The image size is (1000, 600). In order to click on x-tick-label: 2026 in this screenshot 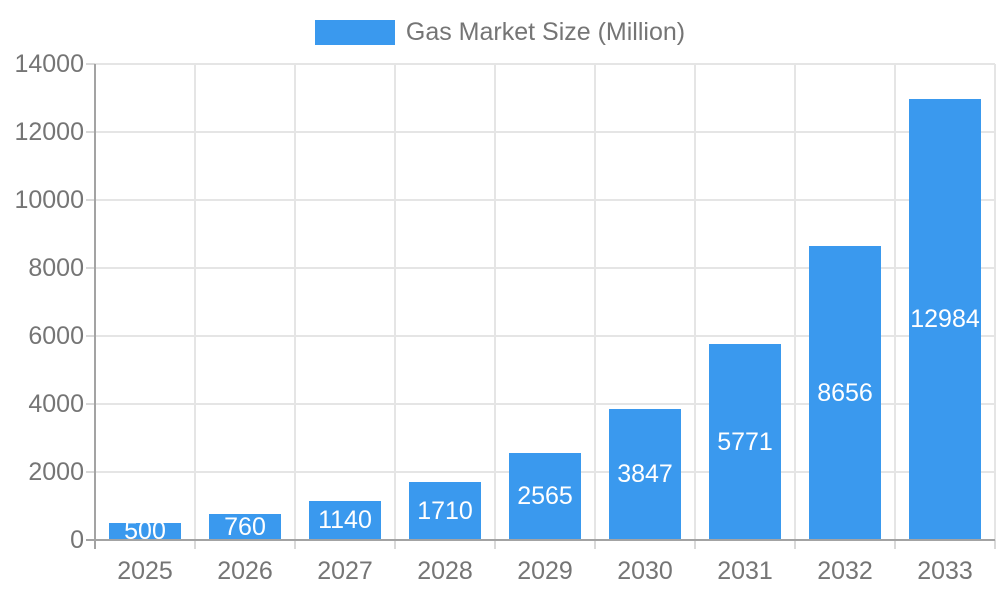, I will do `click(245, 571)`.